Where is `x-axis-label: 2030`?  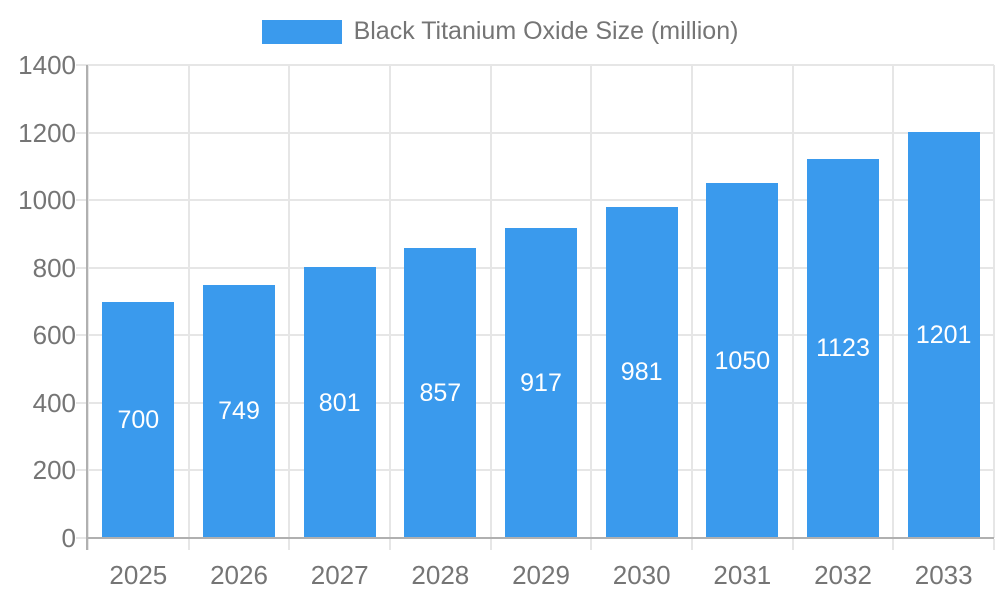 x-axis-label: 2030 is located at coordinates (641, 575).